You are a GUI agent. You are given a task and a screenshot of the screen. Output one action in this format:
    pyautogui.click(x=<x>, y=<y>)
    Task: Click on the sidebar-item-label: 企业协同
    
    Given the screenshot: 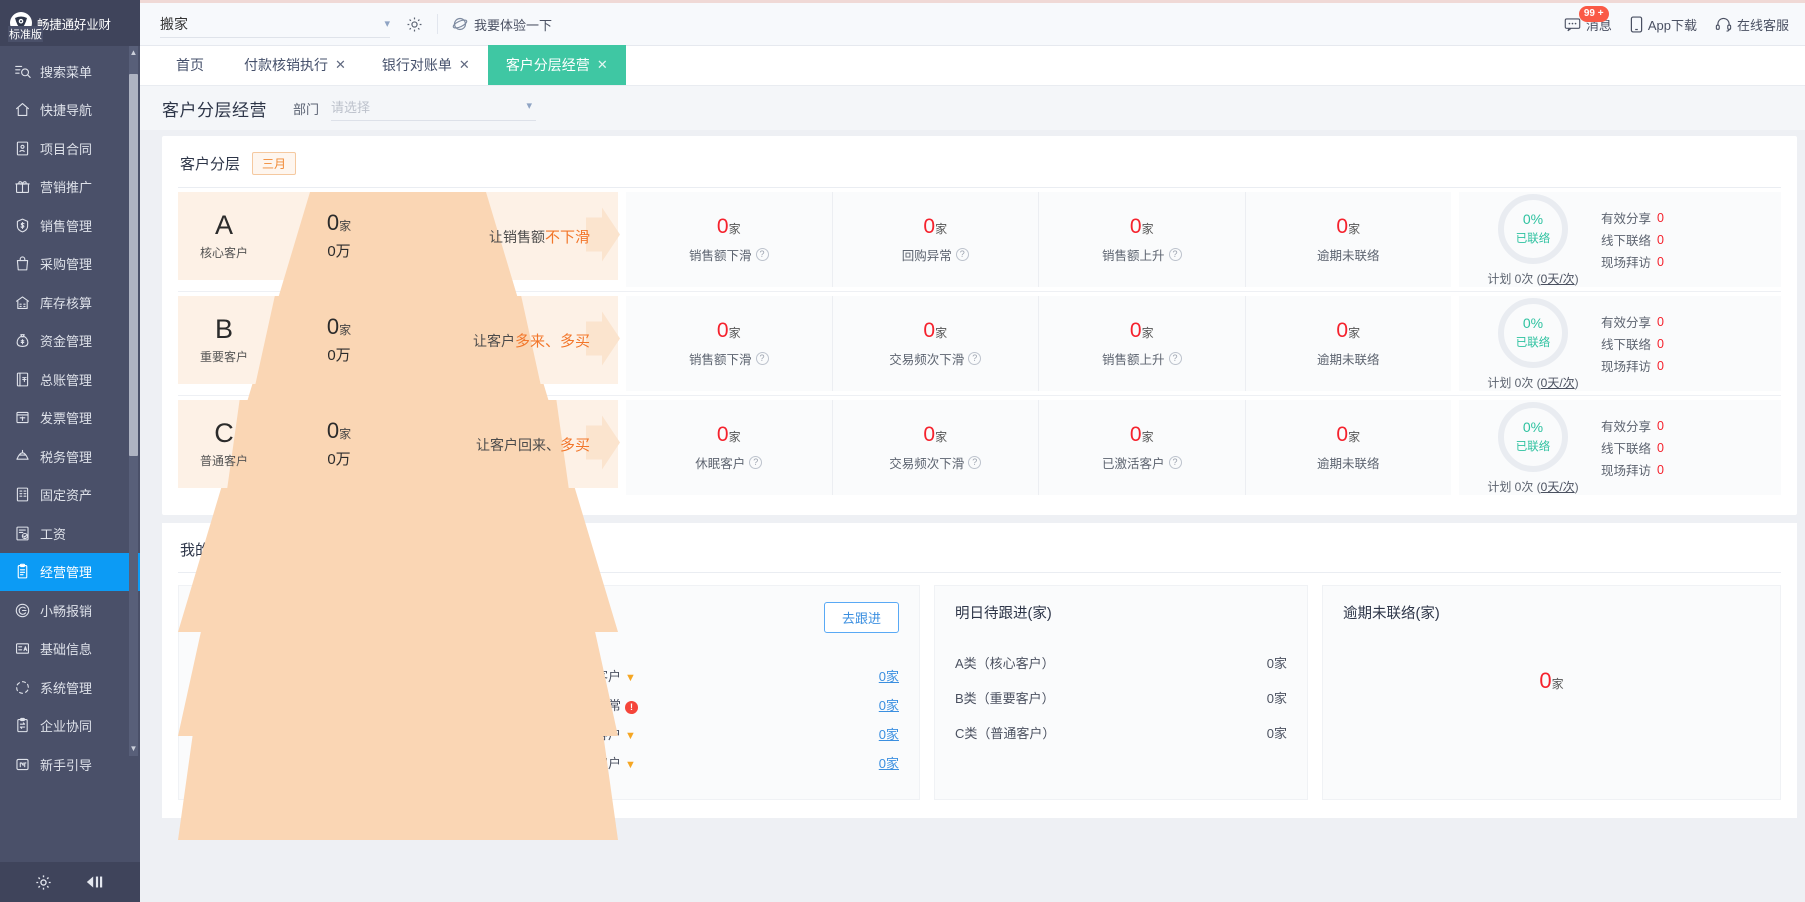 What is the action you would take?
    pyautogui.click(x=66, y=727)
    